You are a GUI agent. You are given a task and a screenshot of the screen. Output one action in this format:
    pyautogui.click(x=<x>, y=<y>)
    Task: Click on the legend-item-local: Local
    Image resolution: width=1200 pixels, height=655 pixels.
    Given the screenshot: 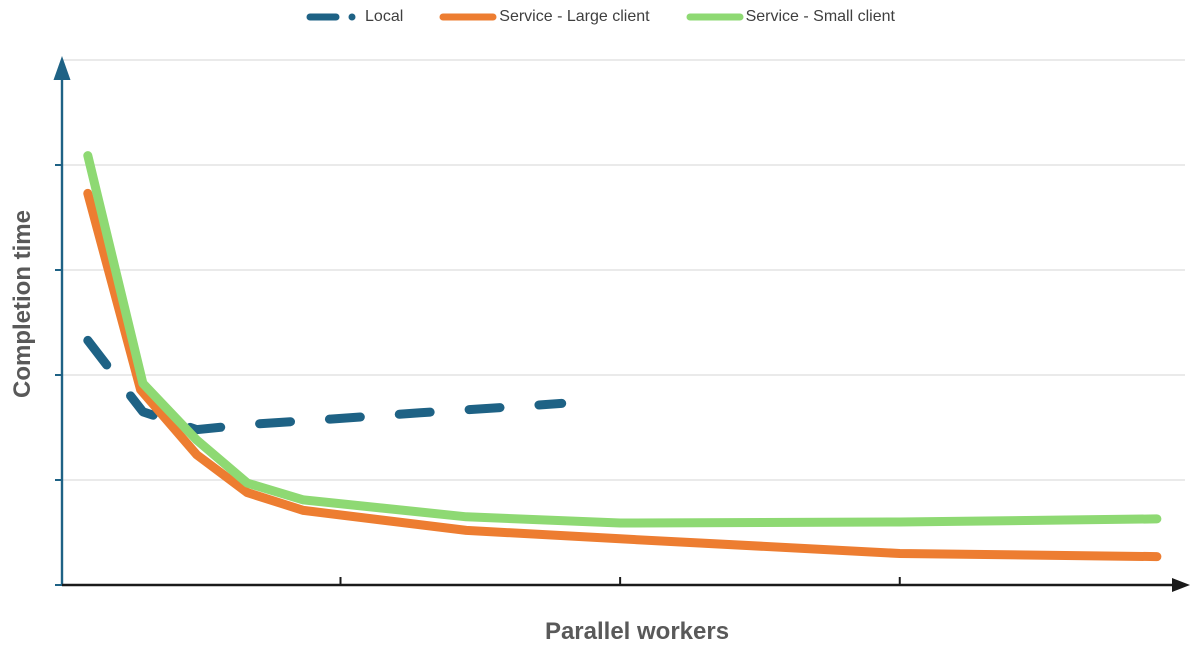 What is the action you would take?
    pyautogui.click(x=354, y=17)
    